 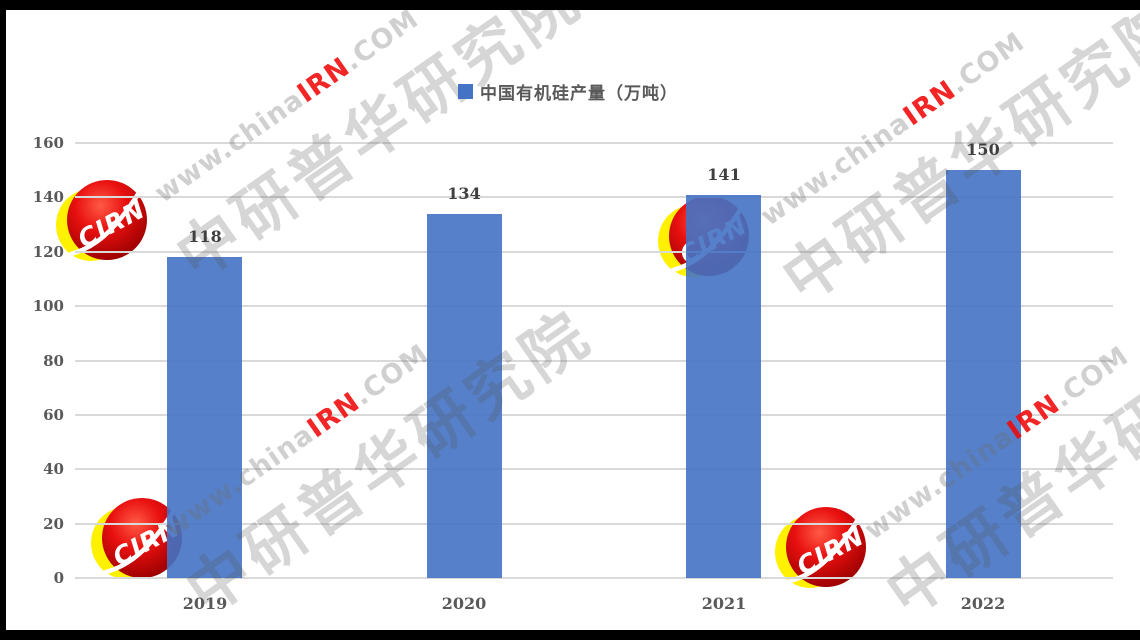 I want to click on legend: 中国有机硅产量（万吨）, so click(x=568, y=91).